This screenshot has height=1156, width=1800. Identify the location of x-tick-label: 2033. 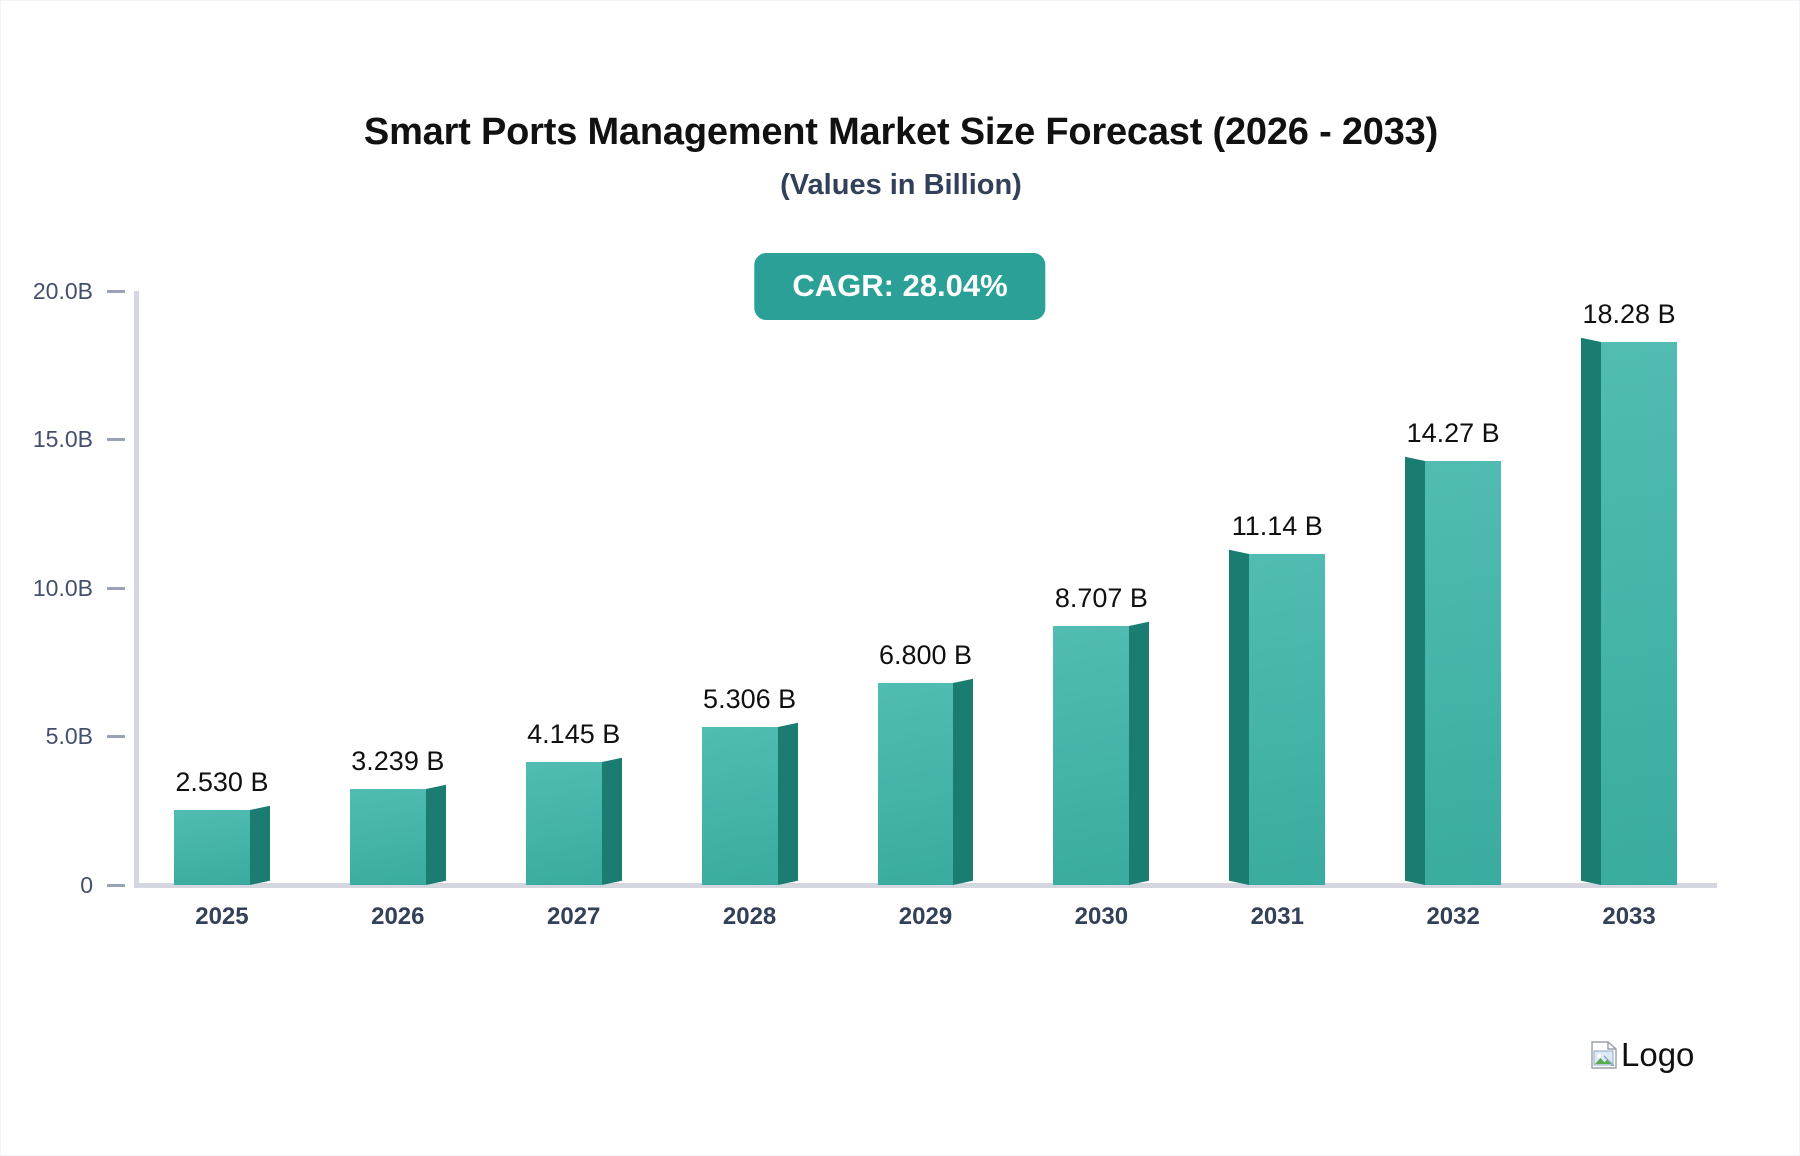
(1629, 916).